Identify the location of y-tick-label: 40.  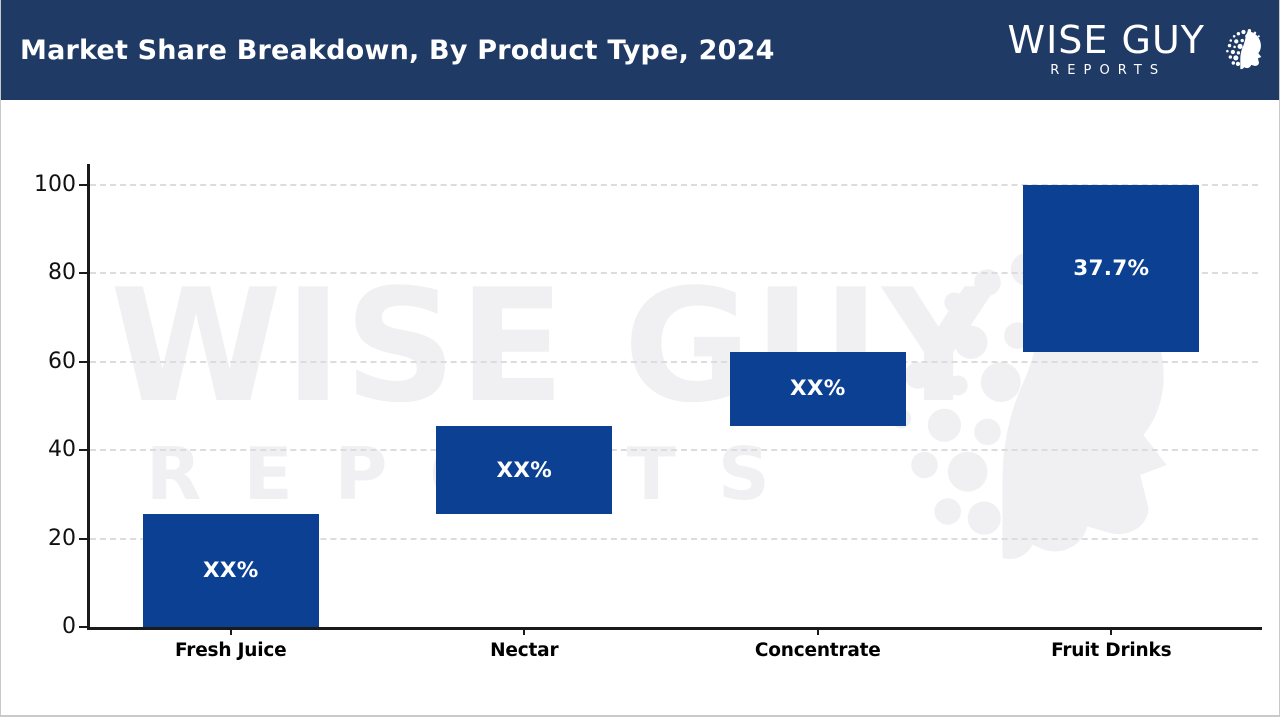
(62, 450).